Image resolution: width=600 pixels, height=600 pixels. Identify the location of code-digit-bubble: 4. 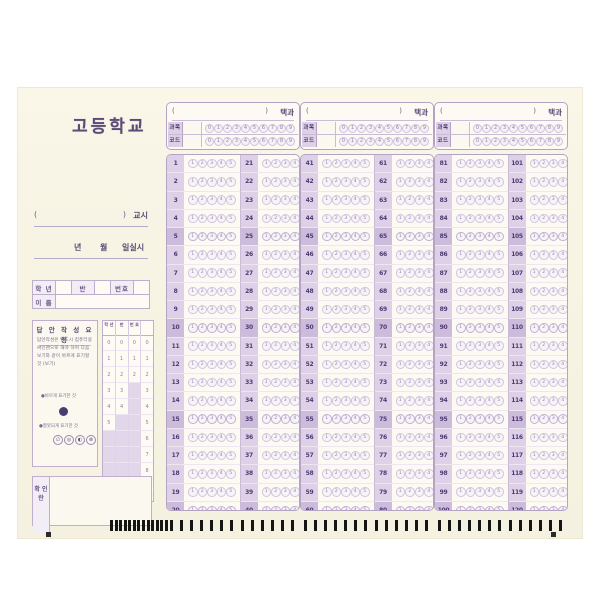
(379, 141).